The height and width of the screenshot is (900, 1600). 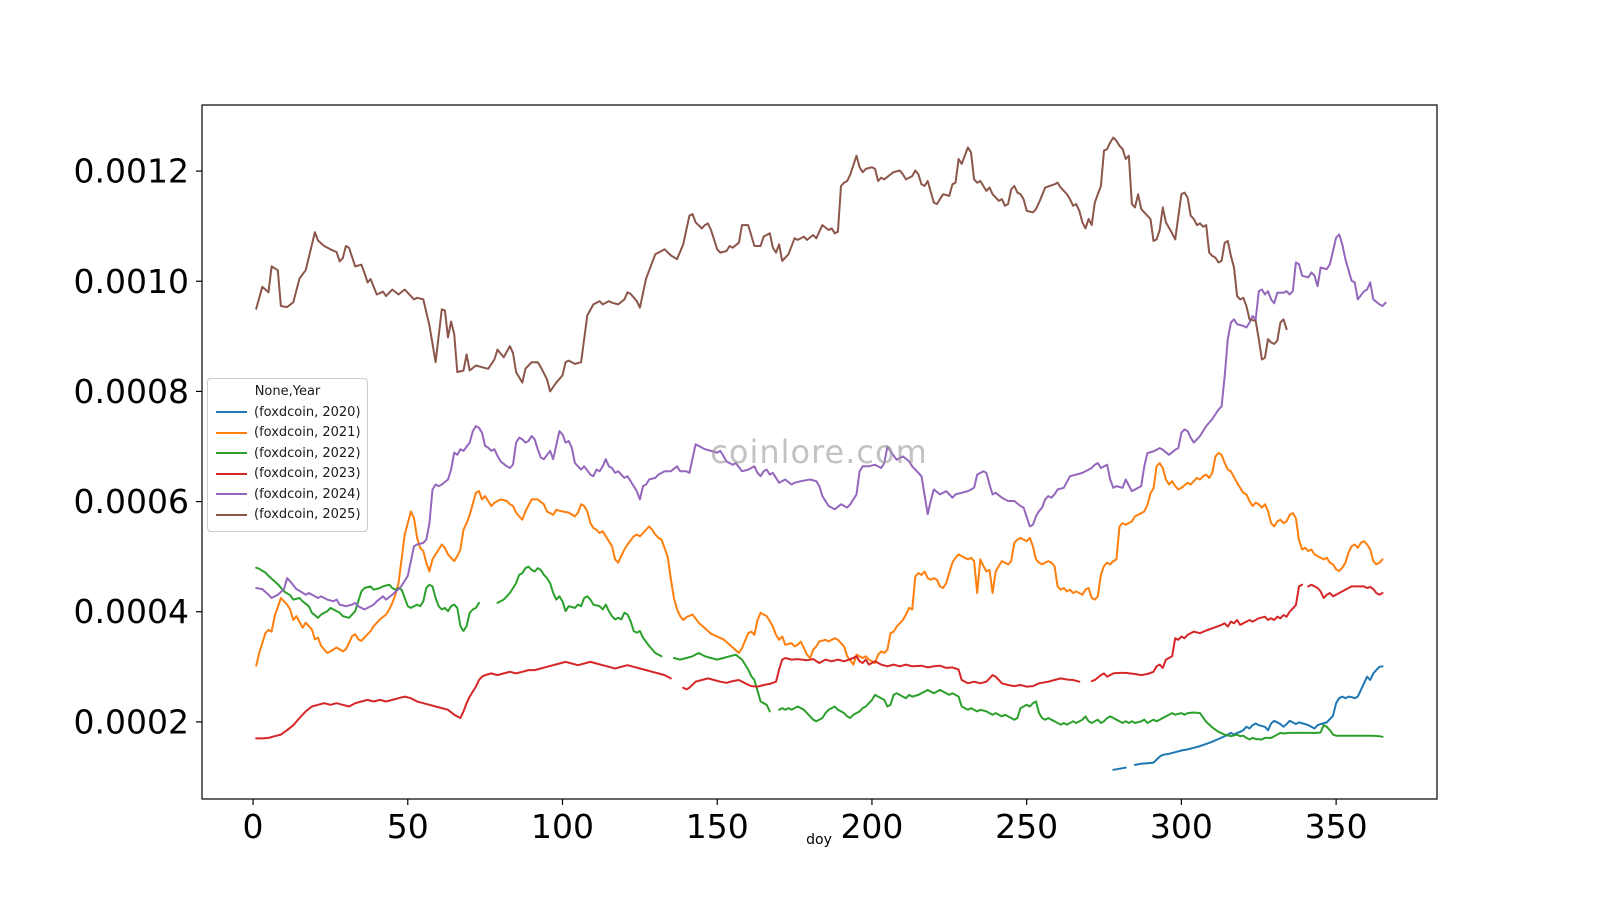 I want to click on series-line-2022, so click(x=819, y=653).